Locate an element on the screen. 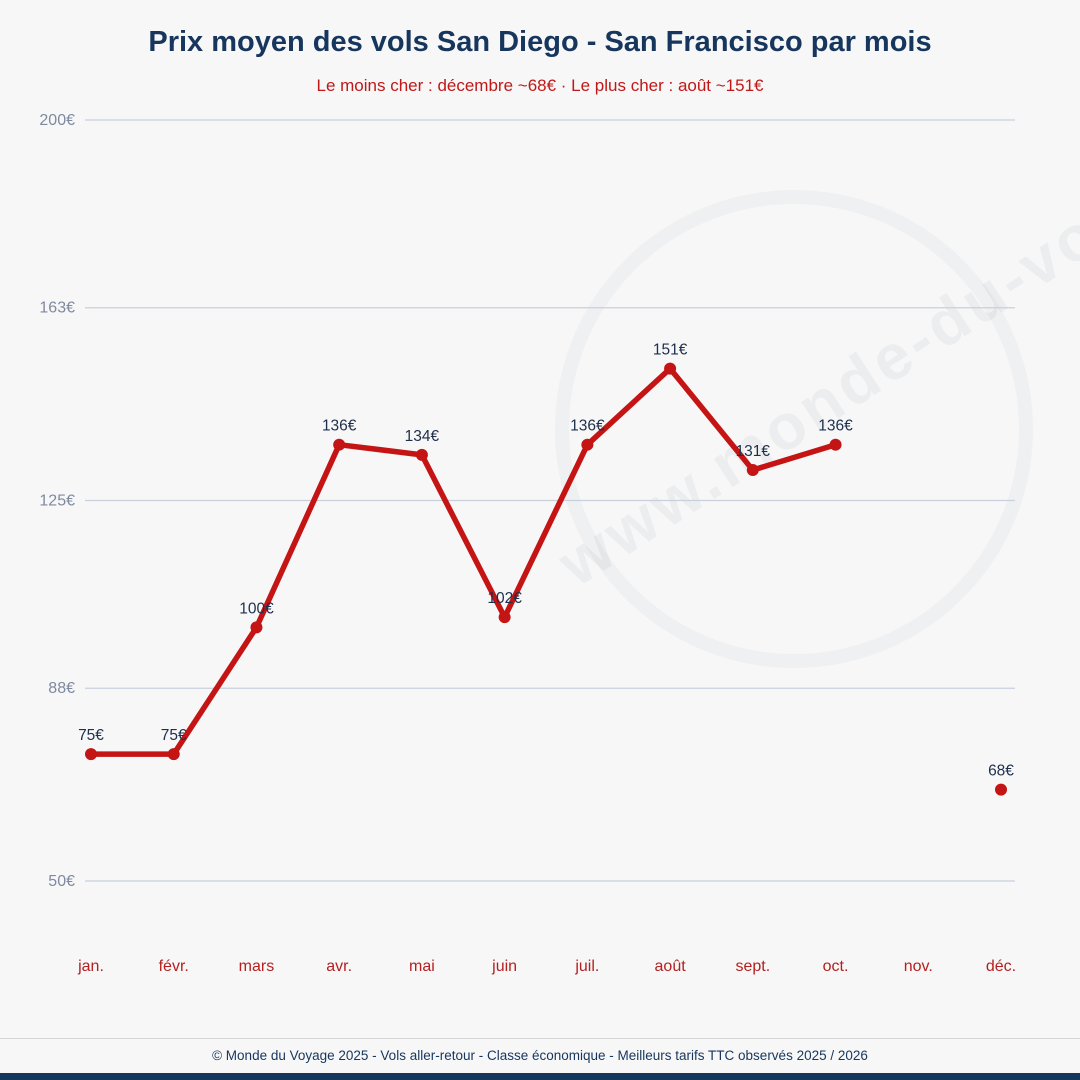 This screenshot has height=1080, width=1080. x-axis-month-label: nov. is located at coordinates (918, 966).